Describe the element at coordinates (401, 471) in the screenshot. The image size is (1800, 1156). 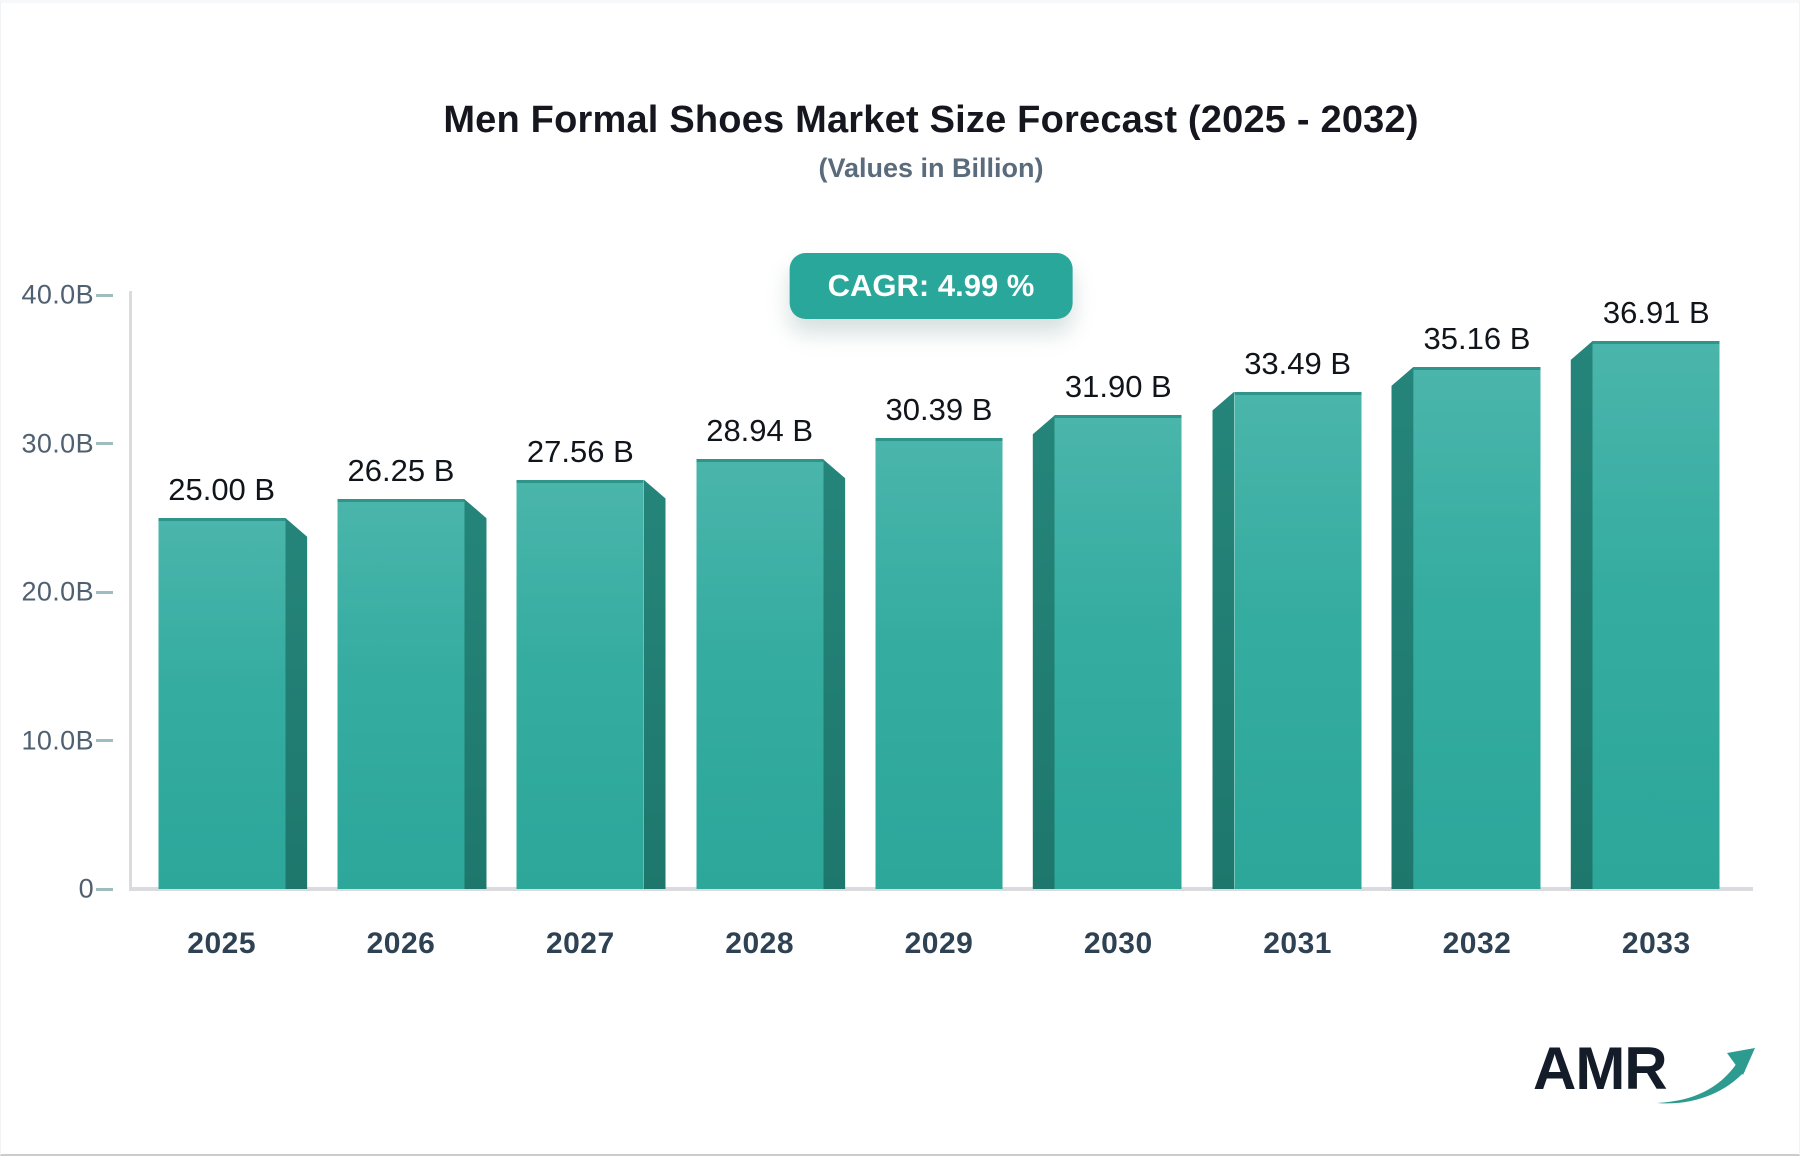
I see `bar-value-label: 26.25 B` at that location.